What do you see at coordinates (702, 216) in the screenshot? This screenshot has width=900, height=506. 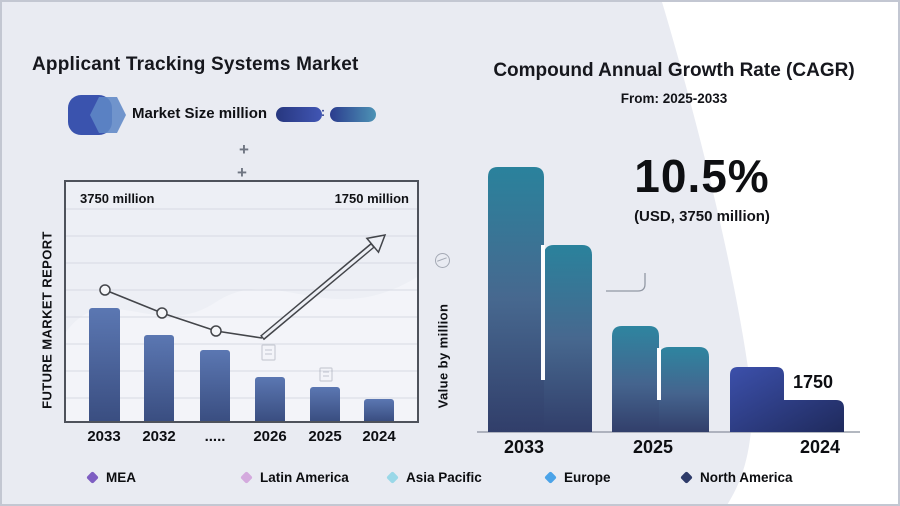 I see `cagr-note: (USD, 3750 million)` at bounding box center [702, 216].